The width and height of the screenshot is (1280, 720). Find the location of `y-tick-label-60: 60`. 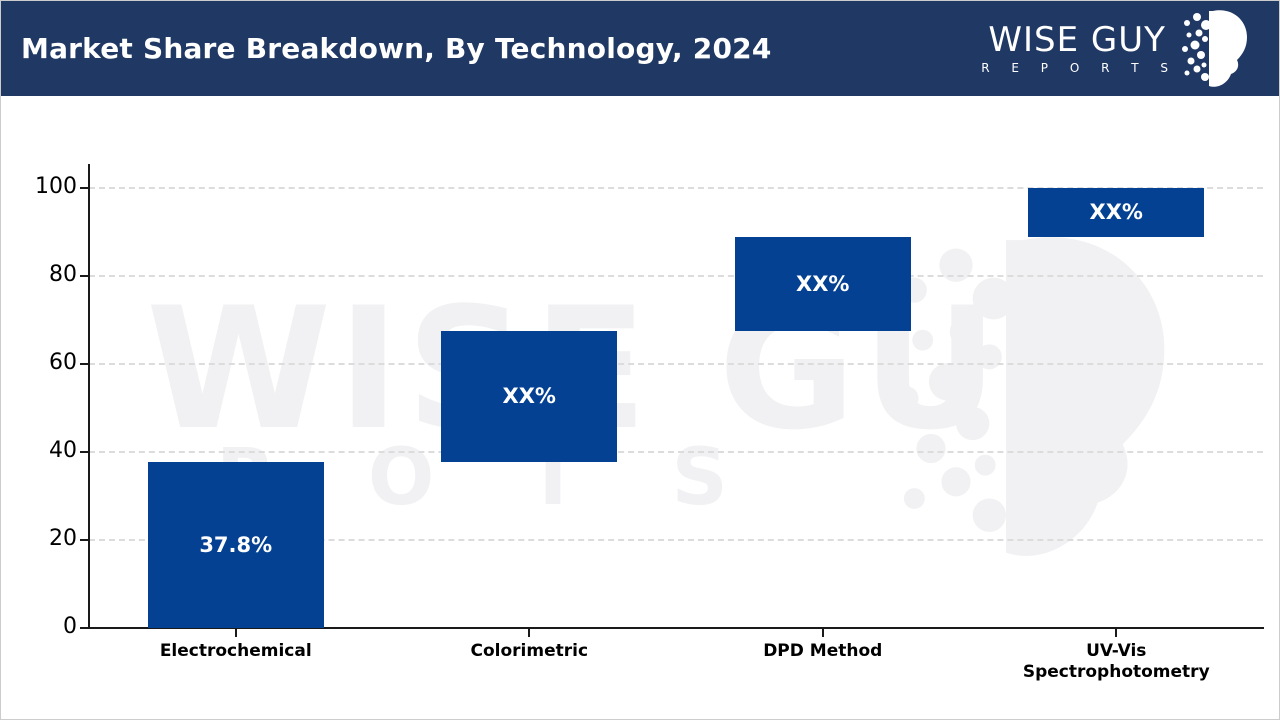

y-tick-label-60: 60 is located at coordinates (63, 362).